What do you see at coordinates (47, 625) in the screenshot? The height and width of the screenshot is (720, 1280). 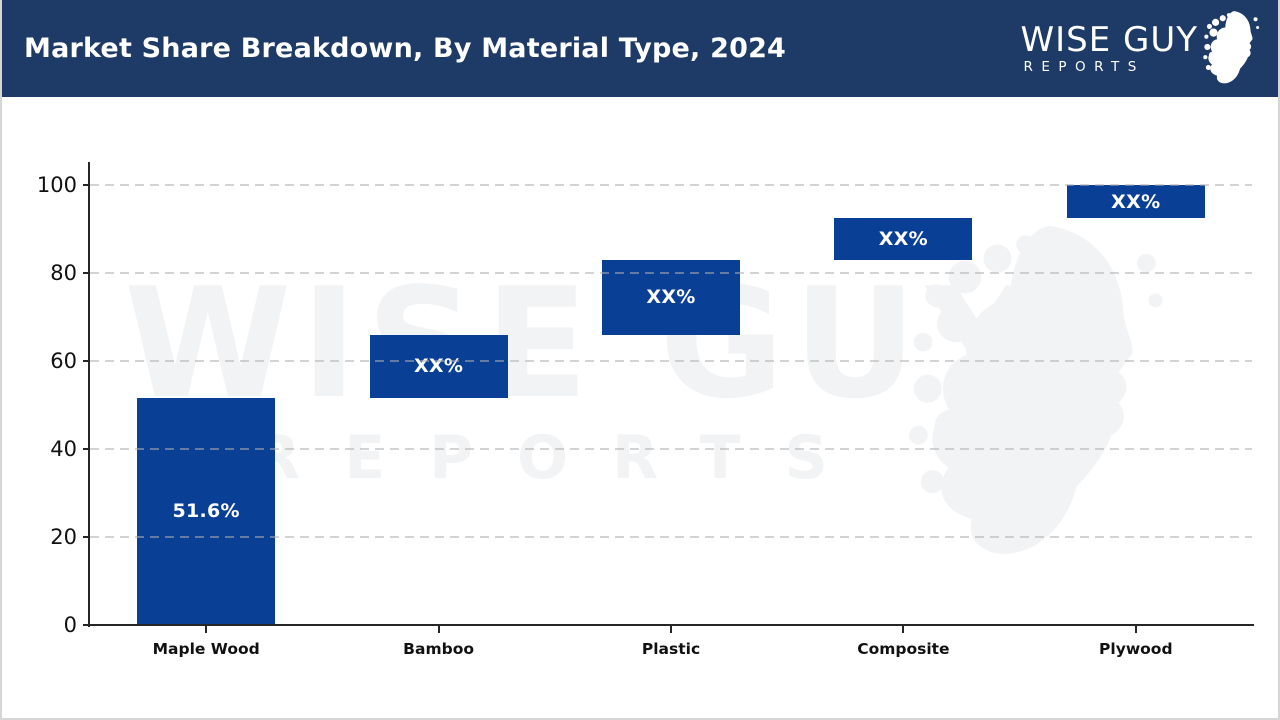 I see `y-tick-label-0: 0` at bounding box center [47, 625].